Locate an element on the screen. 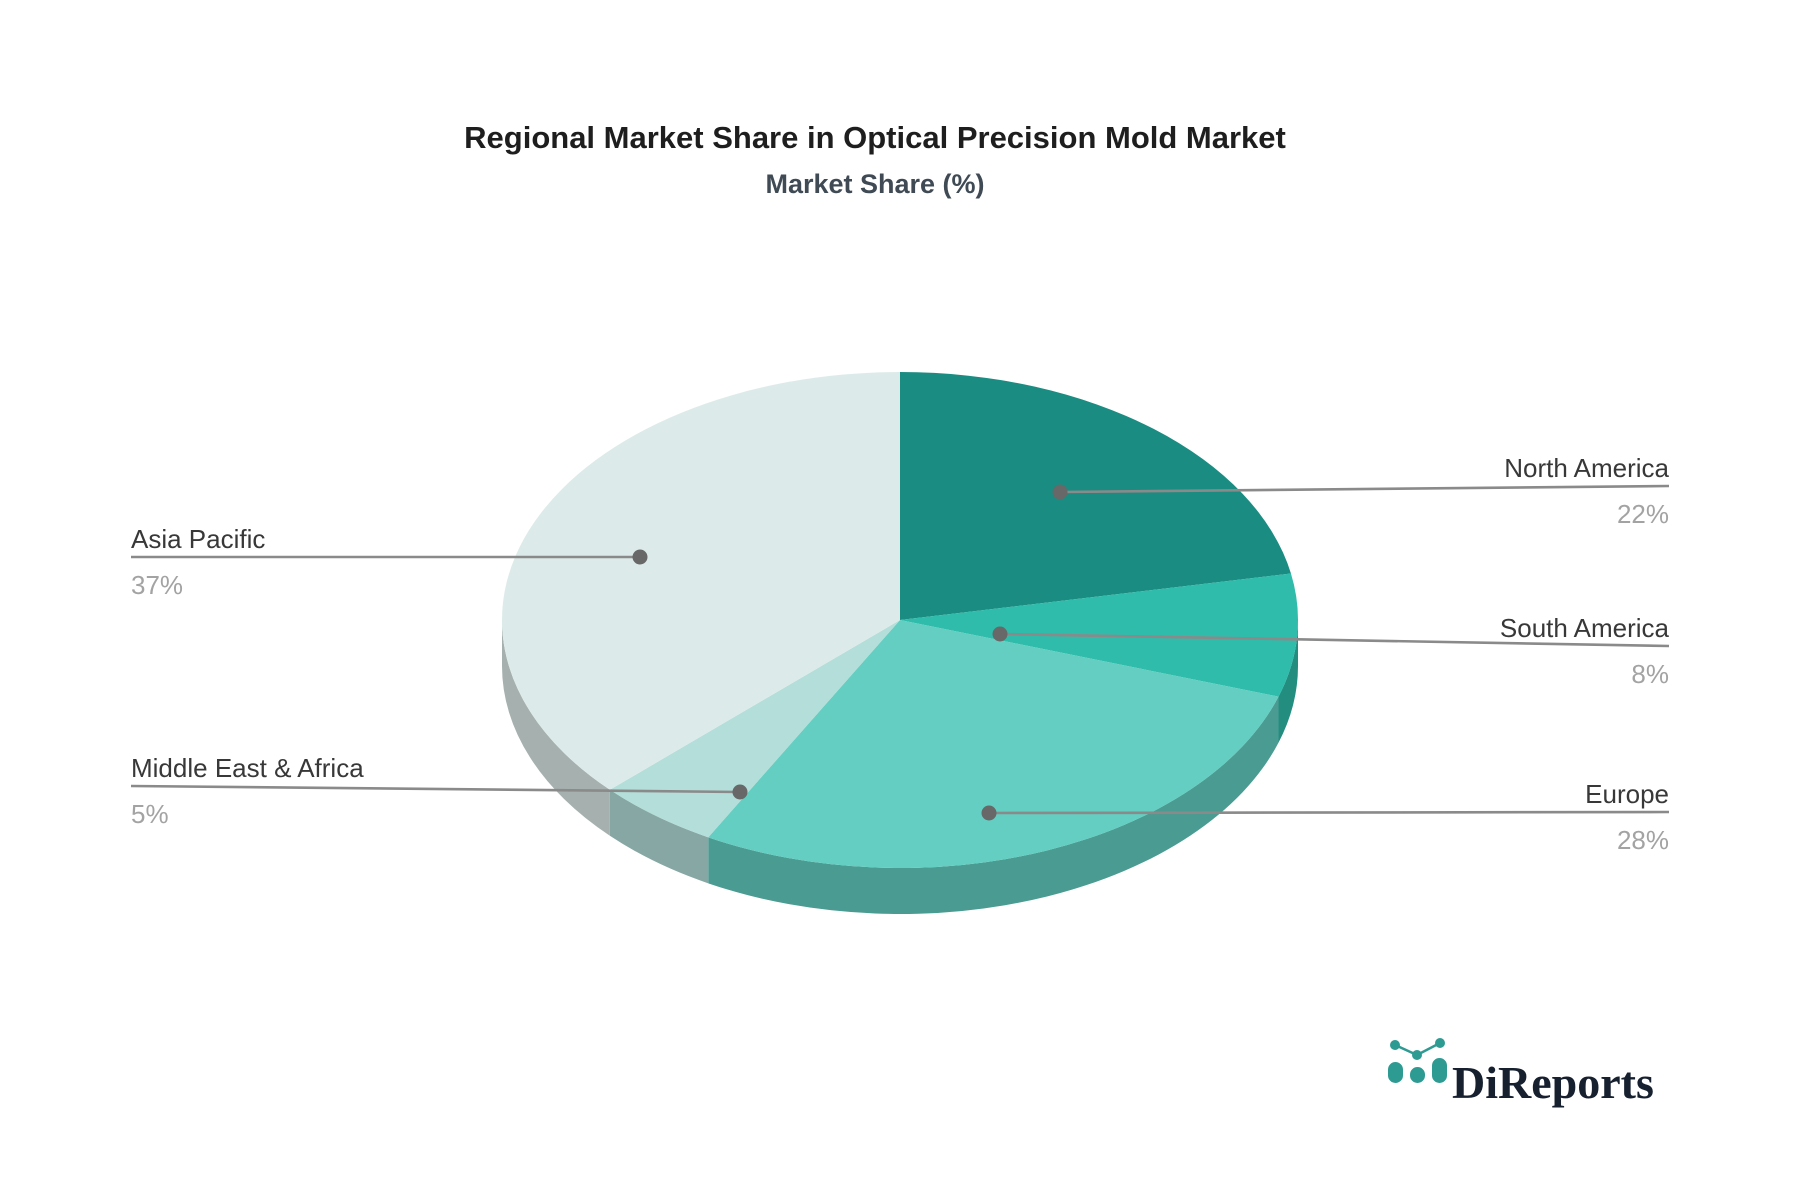 The height and width of the screenshot is (1196, 1800). slice-north-america is located at coordinates (1095, 496).